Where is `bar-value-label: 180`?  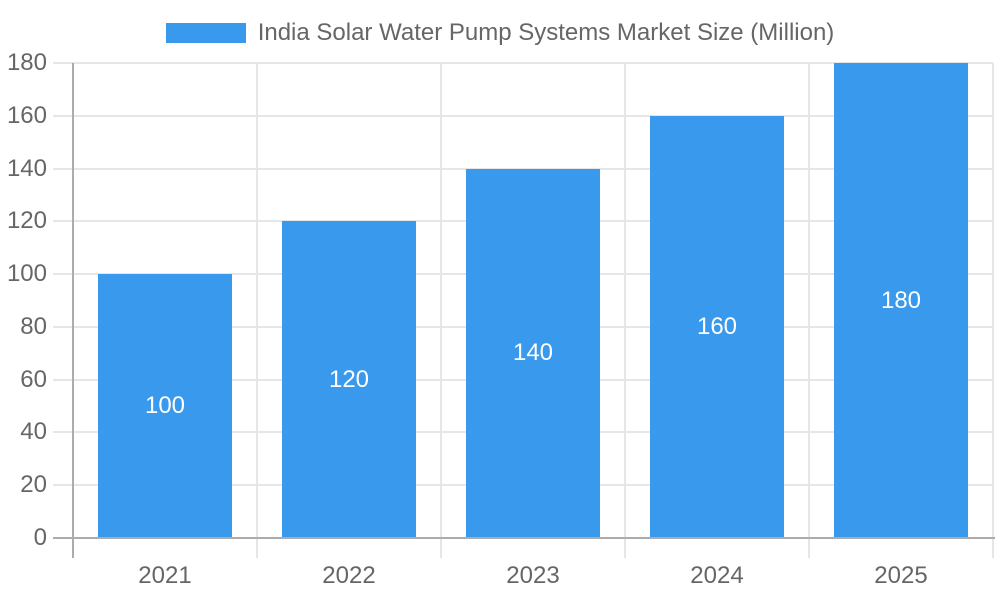 bar-value-label: 180 is located at coordinates (901, 300).